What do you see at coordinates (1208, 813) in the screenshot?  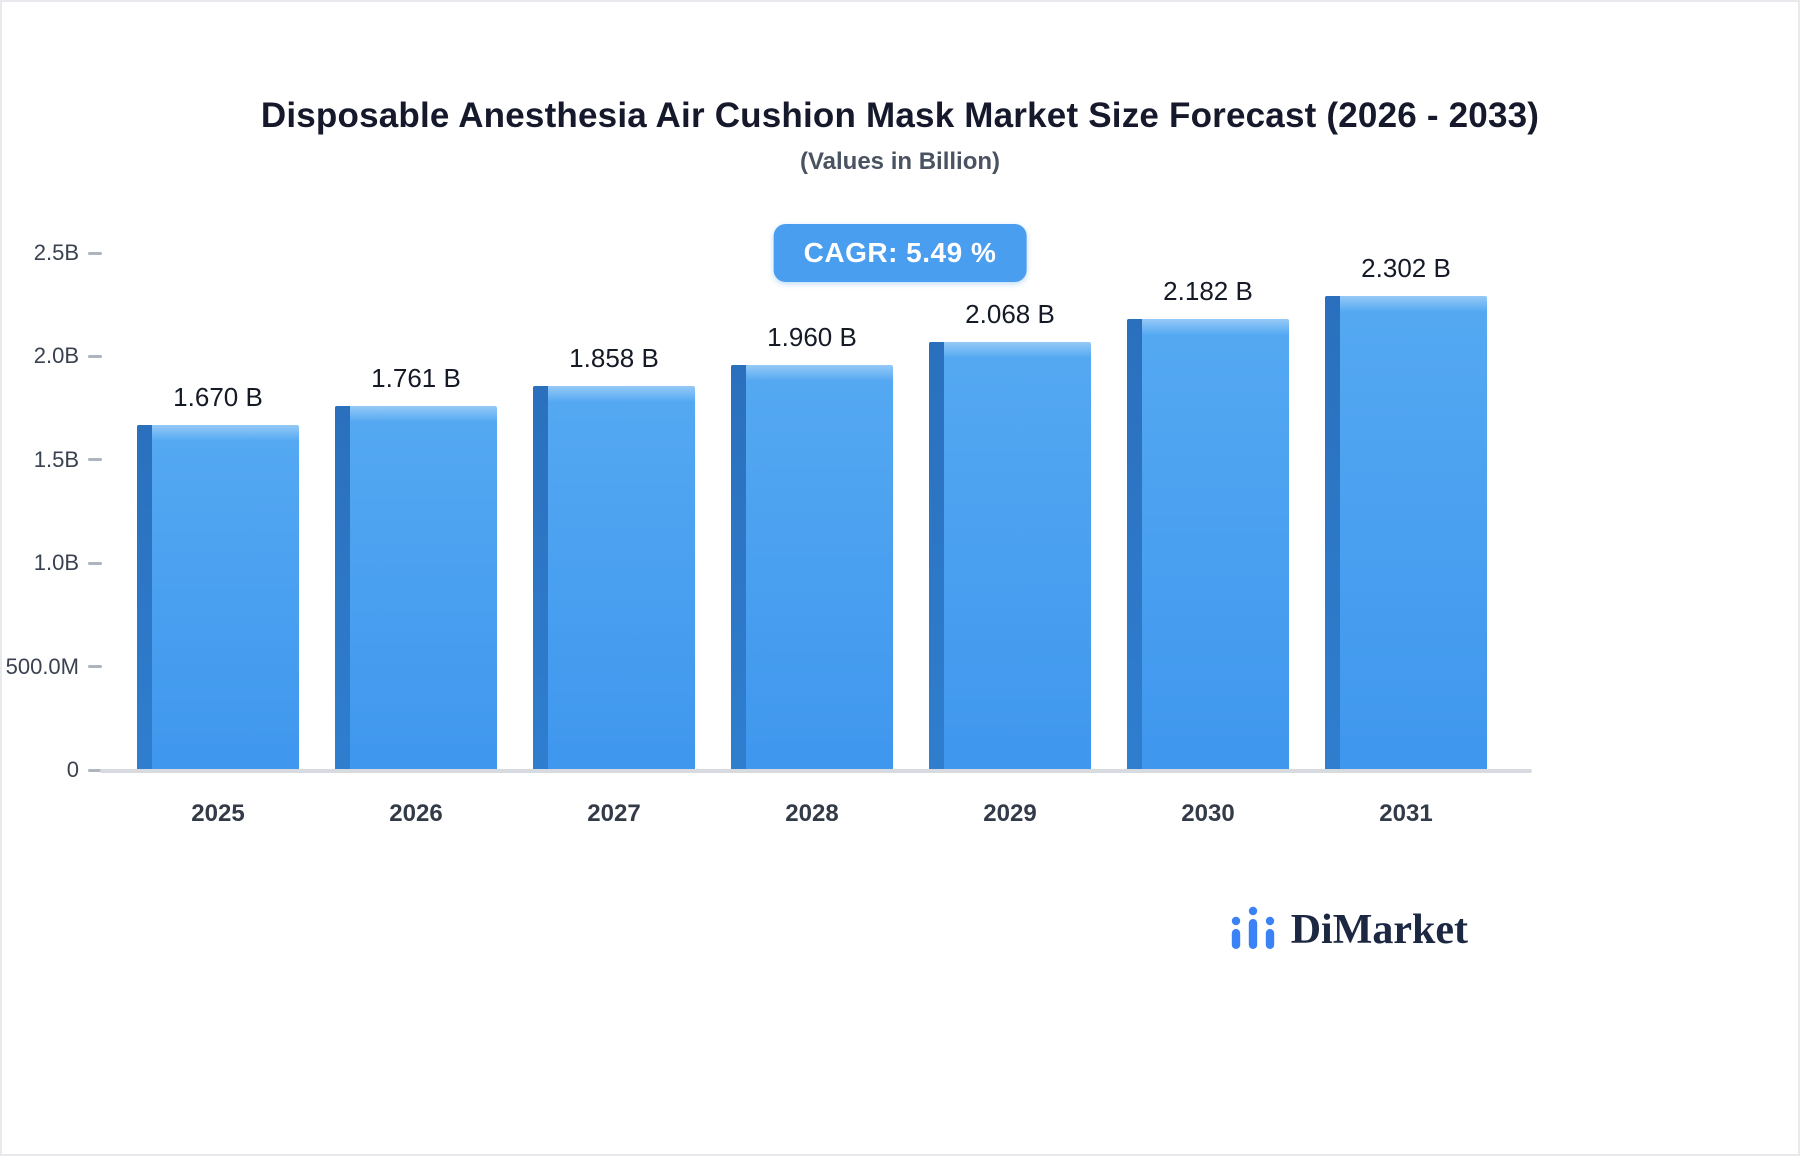 I see `x-axis-category-label: 2030` at bounding box center [1208, 813].